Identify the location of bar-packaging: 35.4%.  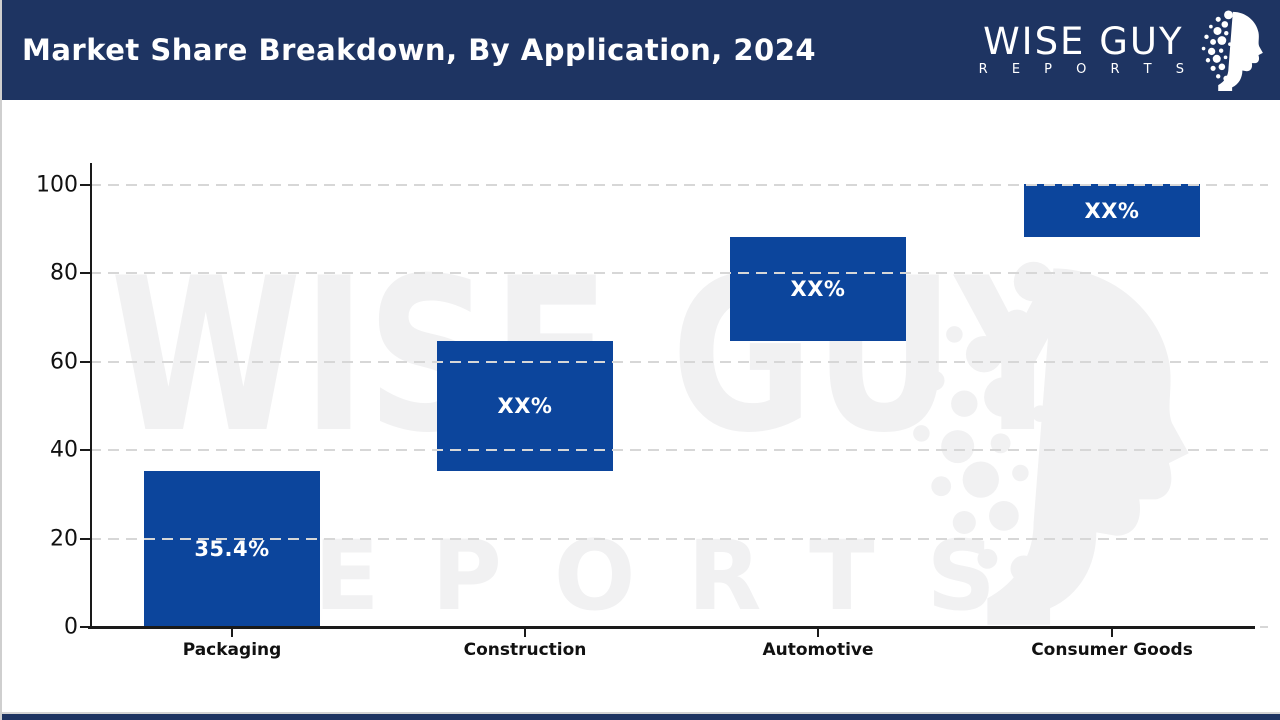
(232, 548).